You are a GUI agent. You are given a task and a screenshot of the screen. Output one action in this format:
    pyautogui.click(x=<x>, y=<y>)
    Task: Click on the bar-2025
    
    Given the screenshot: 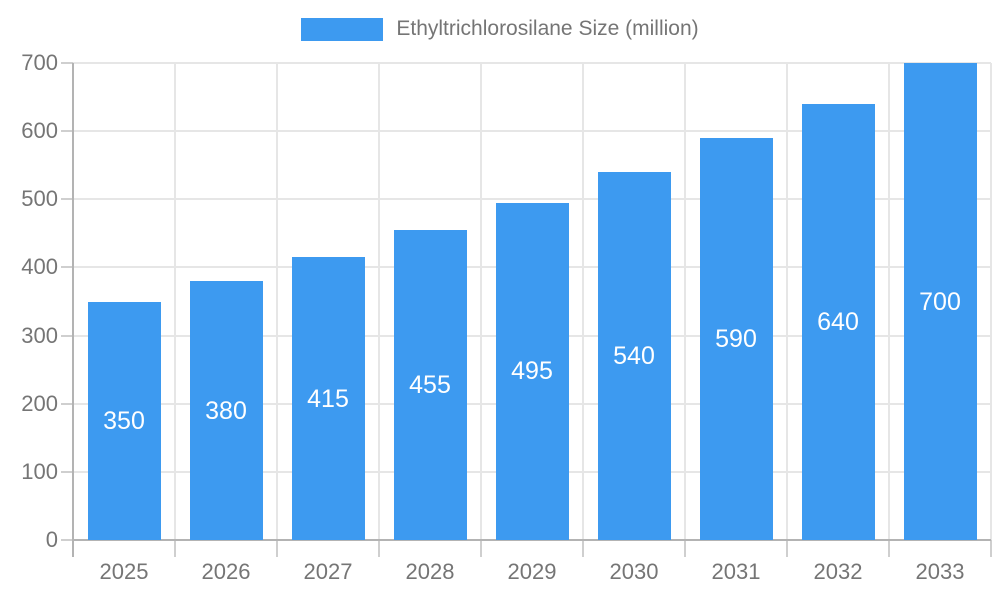 What is the action you would take?
    pyautogui.click(x=124, y=420)
    